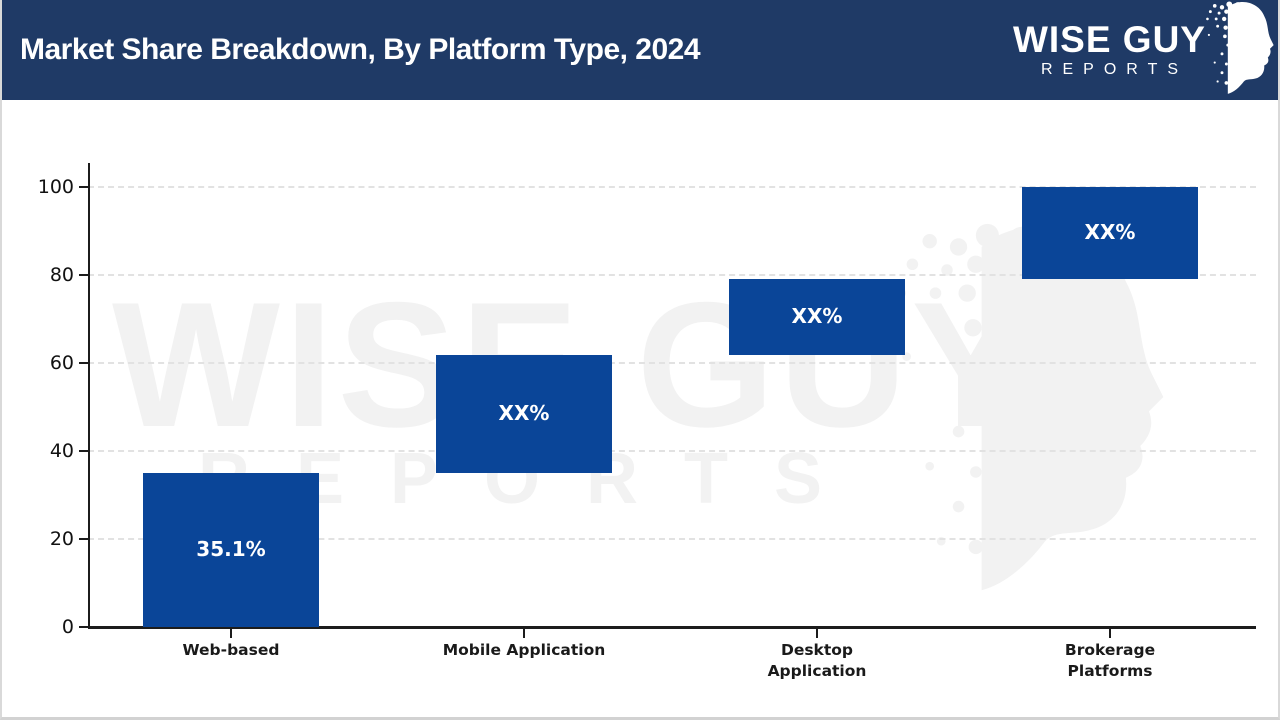 The width and height of the screenshot is (1280, 720). I want to click on bar-value-label-mobile-application: XX%, so click(524, 412).